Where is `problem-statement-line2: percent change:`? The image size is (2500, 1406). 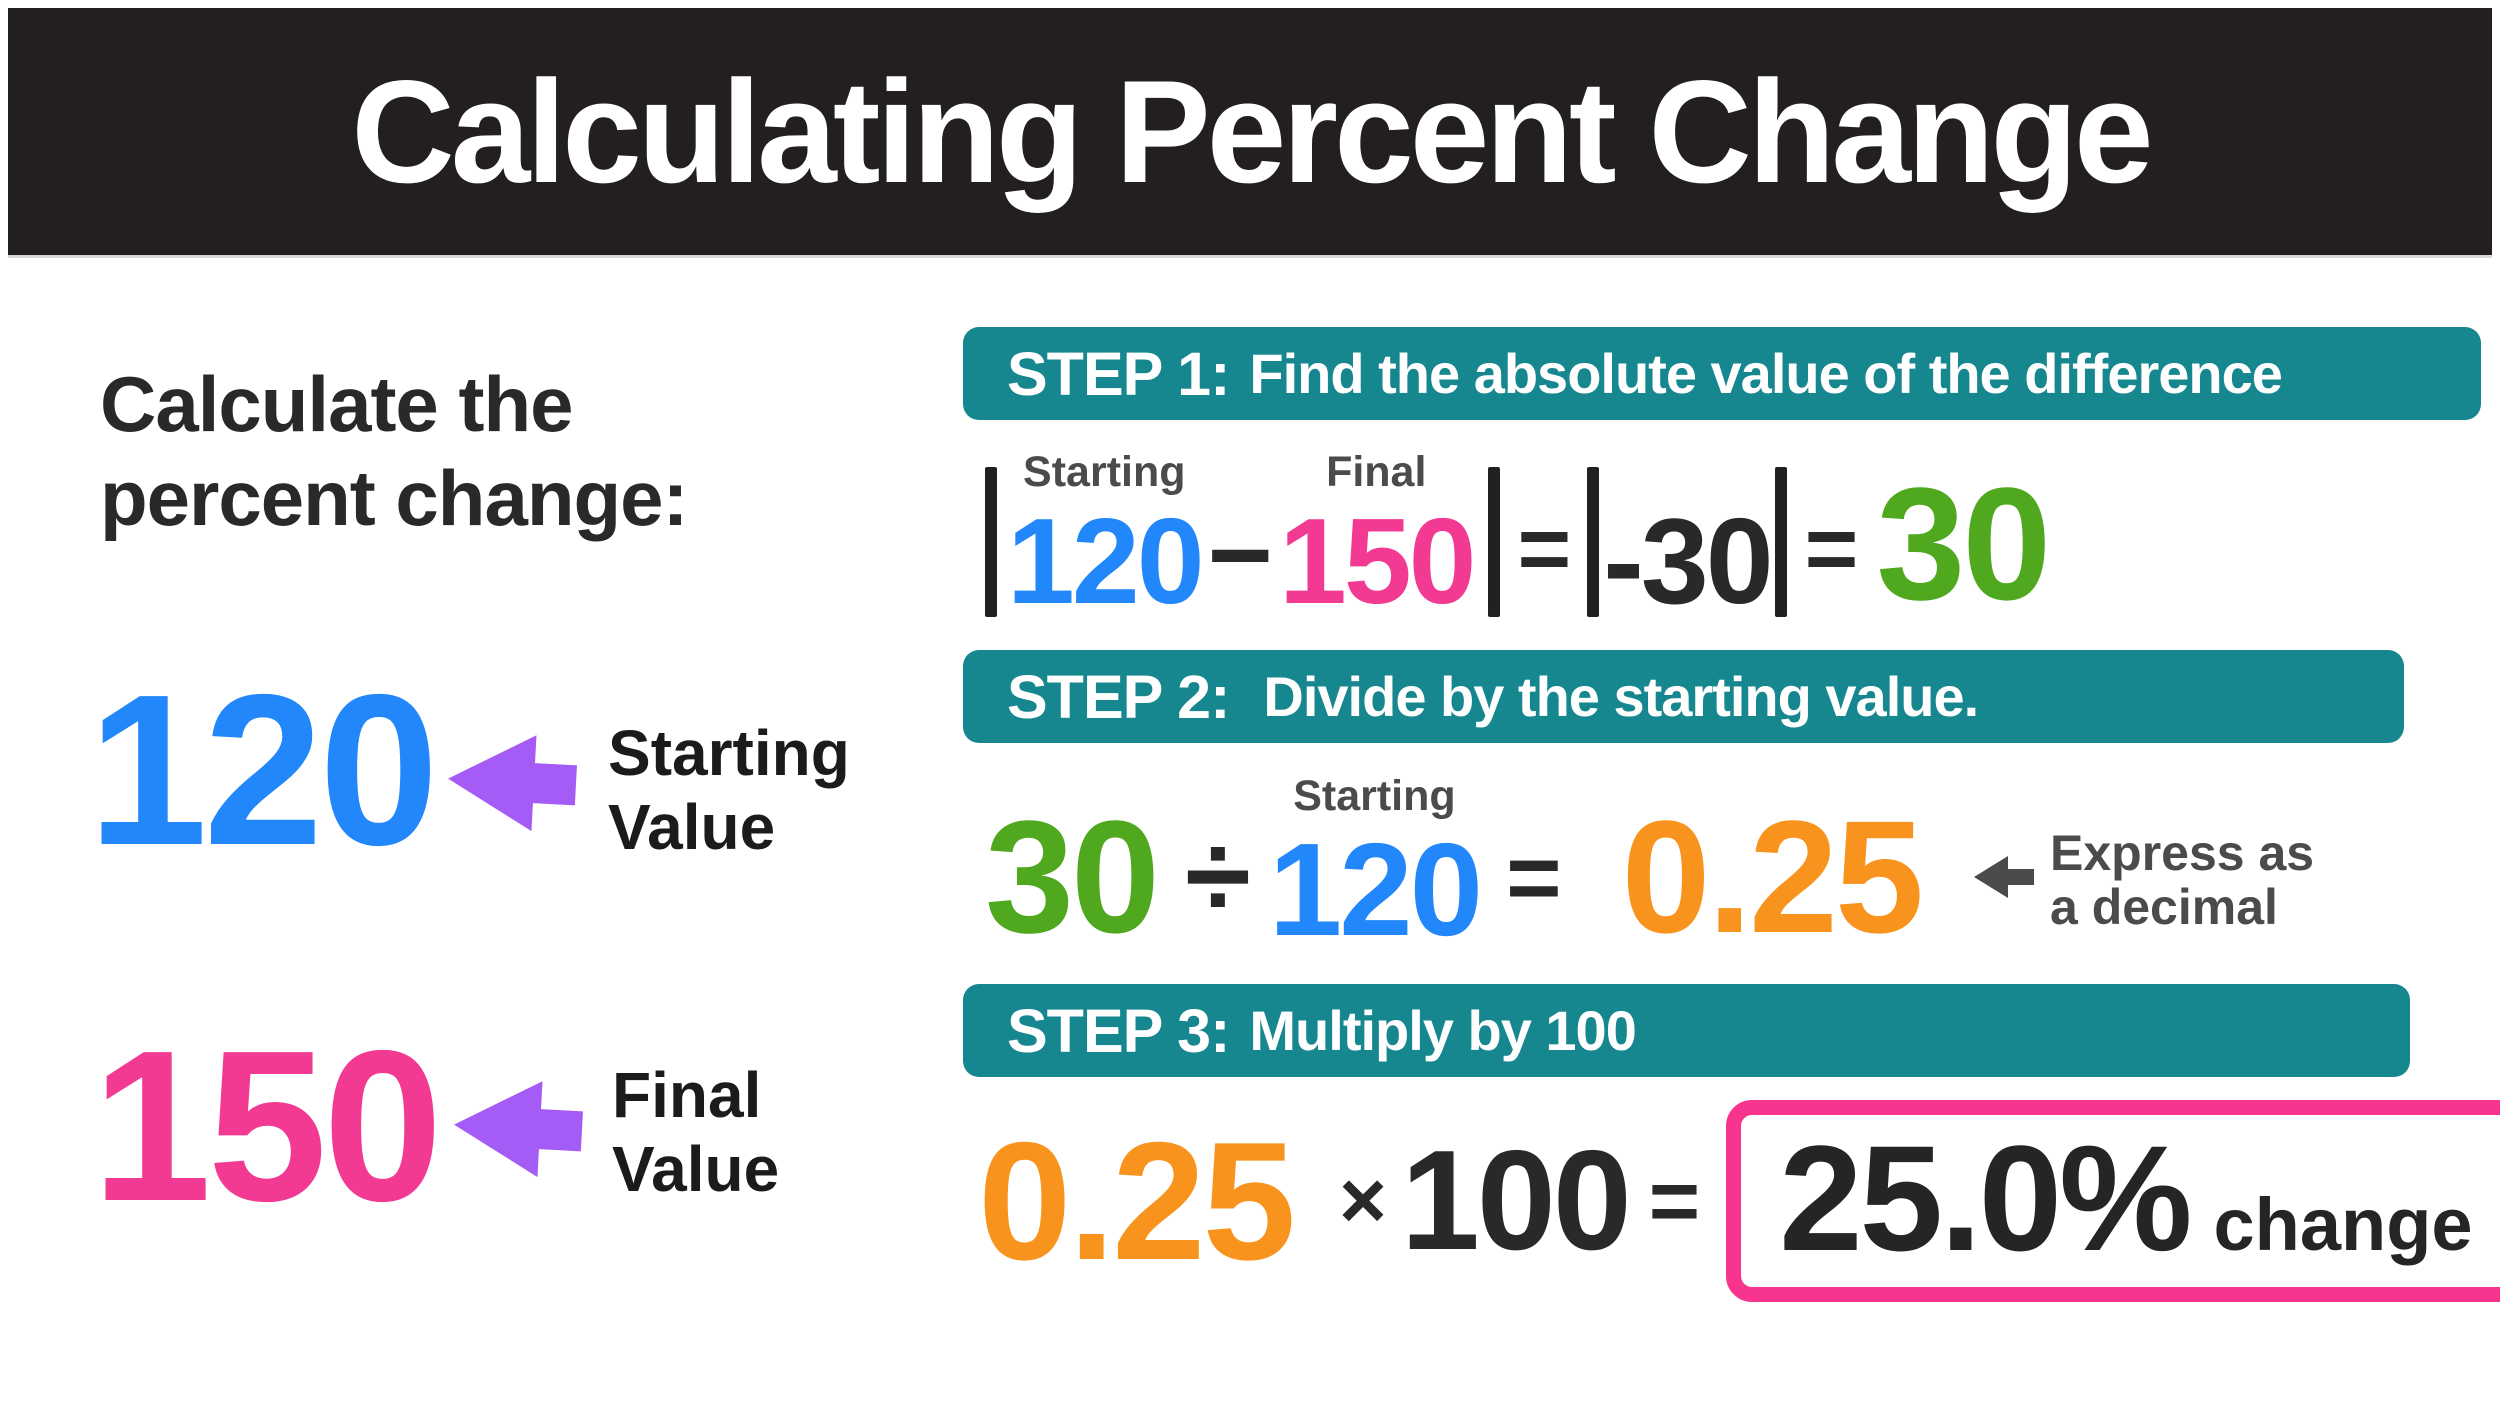
problem-statement-line2: percent change: is located at coordinates (394, 497).